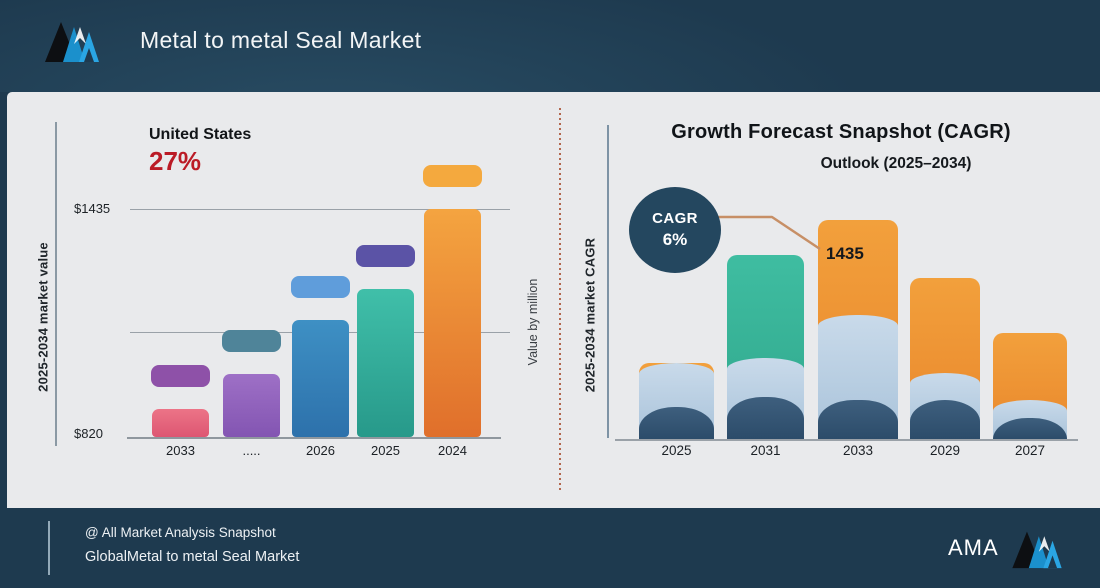 The height and width of the screenshot is (588, 1100). What do you see at coordinates (973, 547) in the screenshot?
I see `footer-brand-text: AMA` at bounding box center [973, 547].